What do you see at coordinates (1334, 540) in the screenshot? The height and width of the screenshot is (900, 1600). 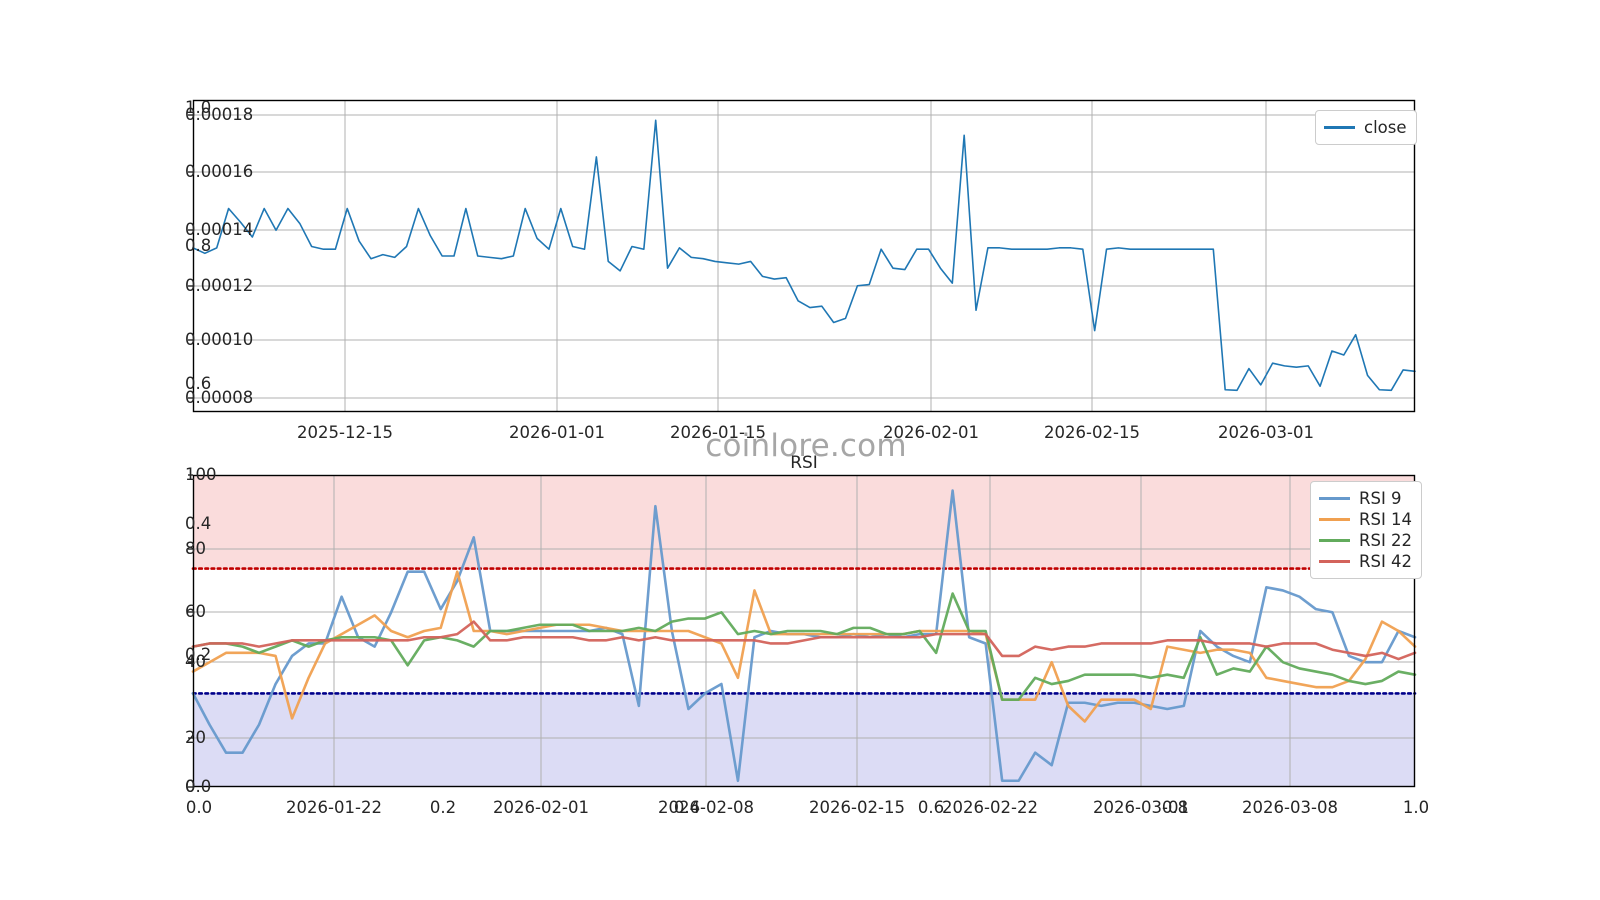 I see `legend-swatch-rsi-22-icon` at bounding box center [1334, 540].